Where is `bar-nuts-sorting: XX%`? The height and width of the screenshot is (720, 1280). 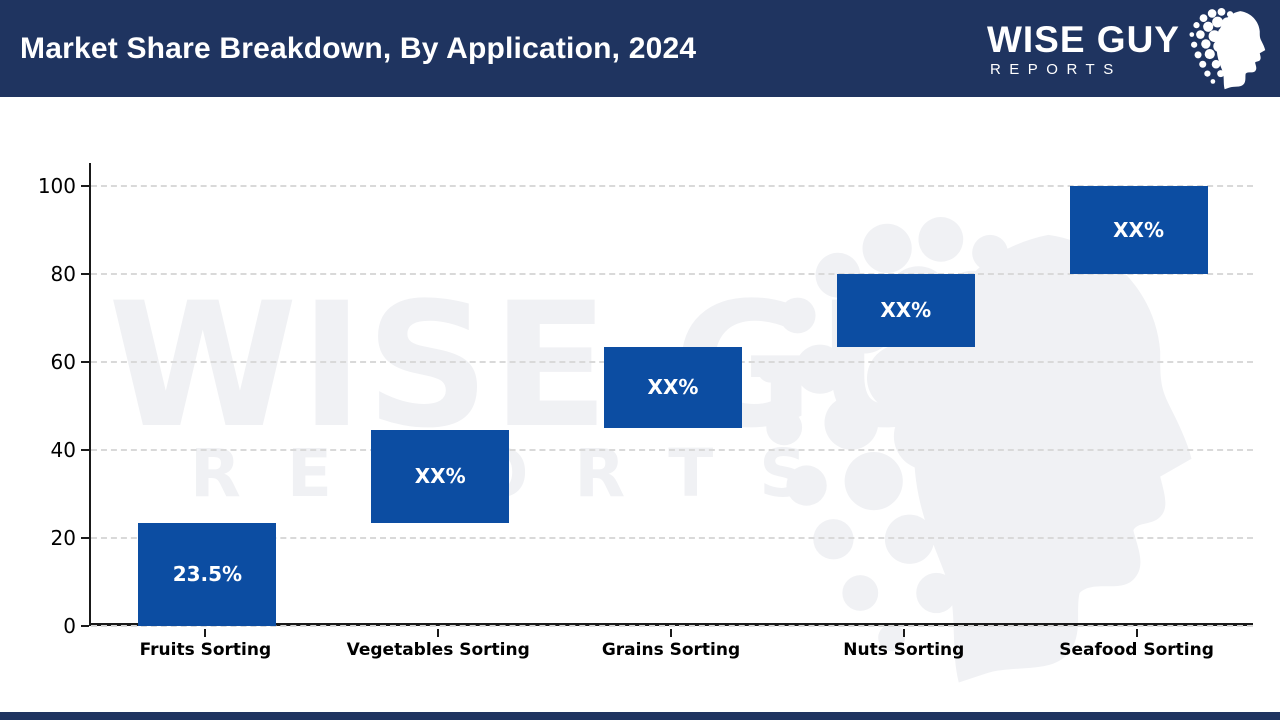
bar-nuts-sorting: XX% is located at coordinates (905, 310).